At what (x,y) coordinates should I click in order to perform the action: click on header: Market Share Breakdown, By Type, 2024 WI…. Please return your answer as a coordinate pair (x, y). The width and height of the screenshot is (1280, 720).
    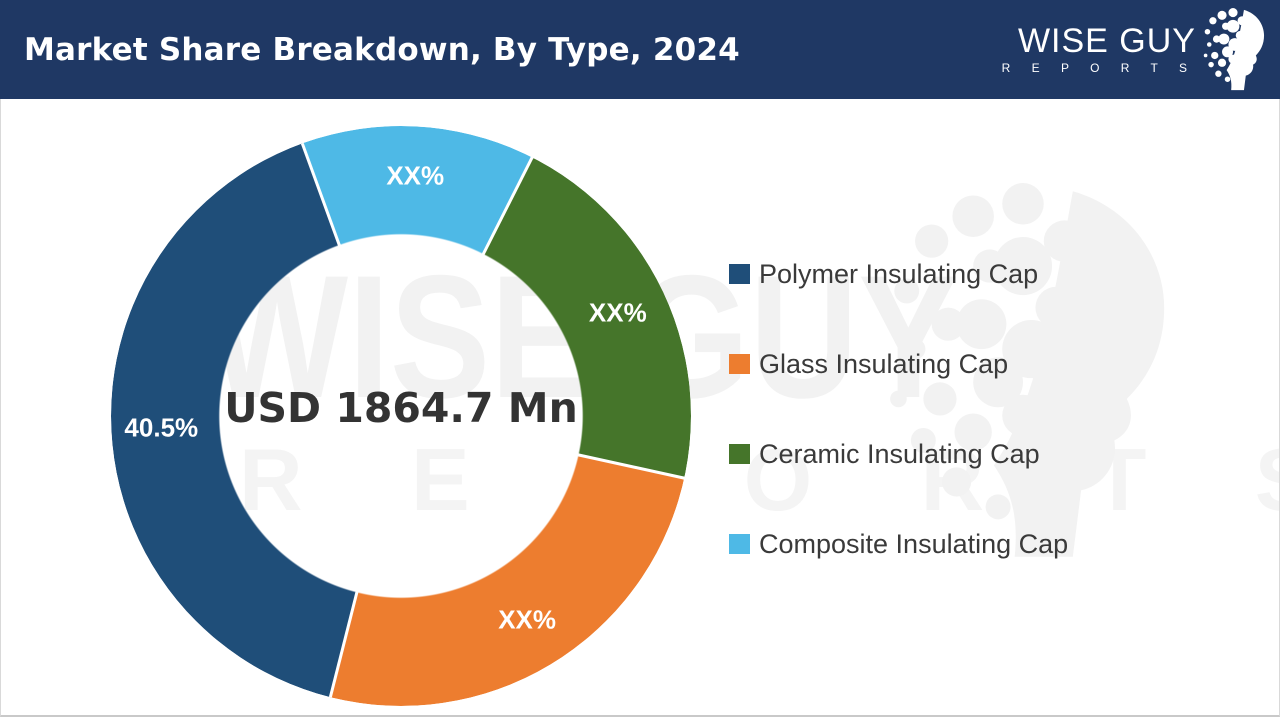
    Looking at the image, I should click on (640, 49).